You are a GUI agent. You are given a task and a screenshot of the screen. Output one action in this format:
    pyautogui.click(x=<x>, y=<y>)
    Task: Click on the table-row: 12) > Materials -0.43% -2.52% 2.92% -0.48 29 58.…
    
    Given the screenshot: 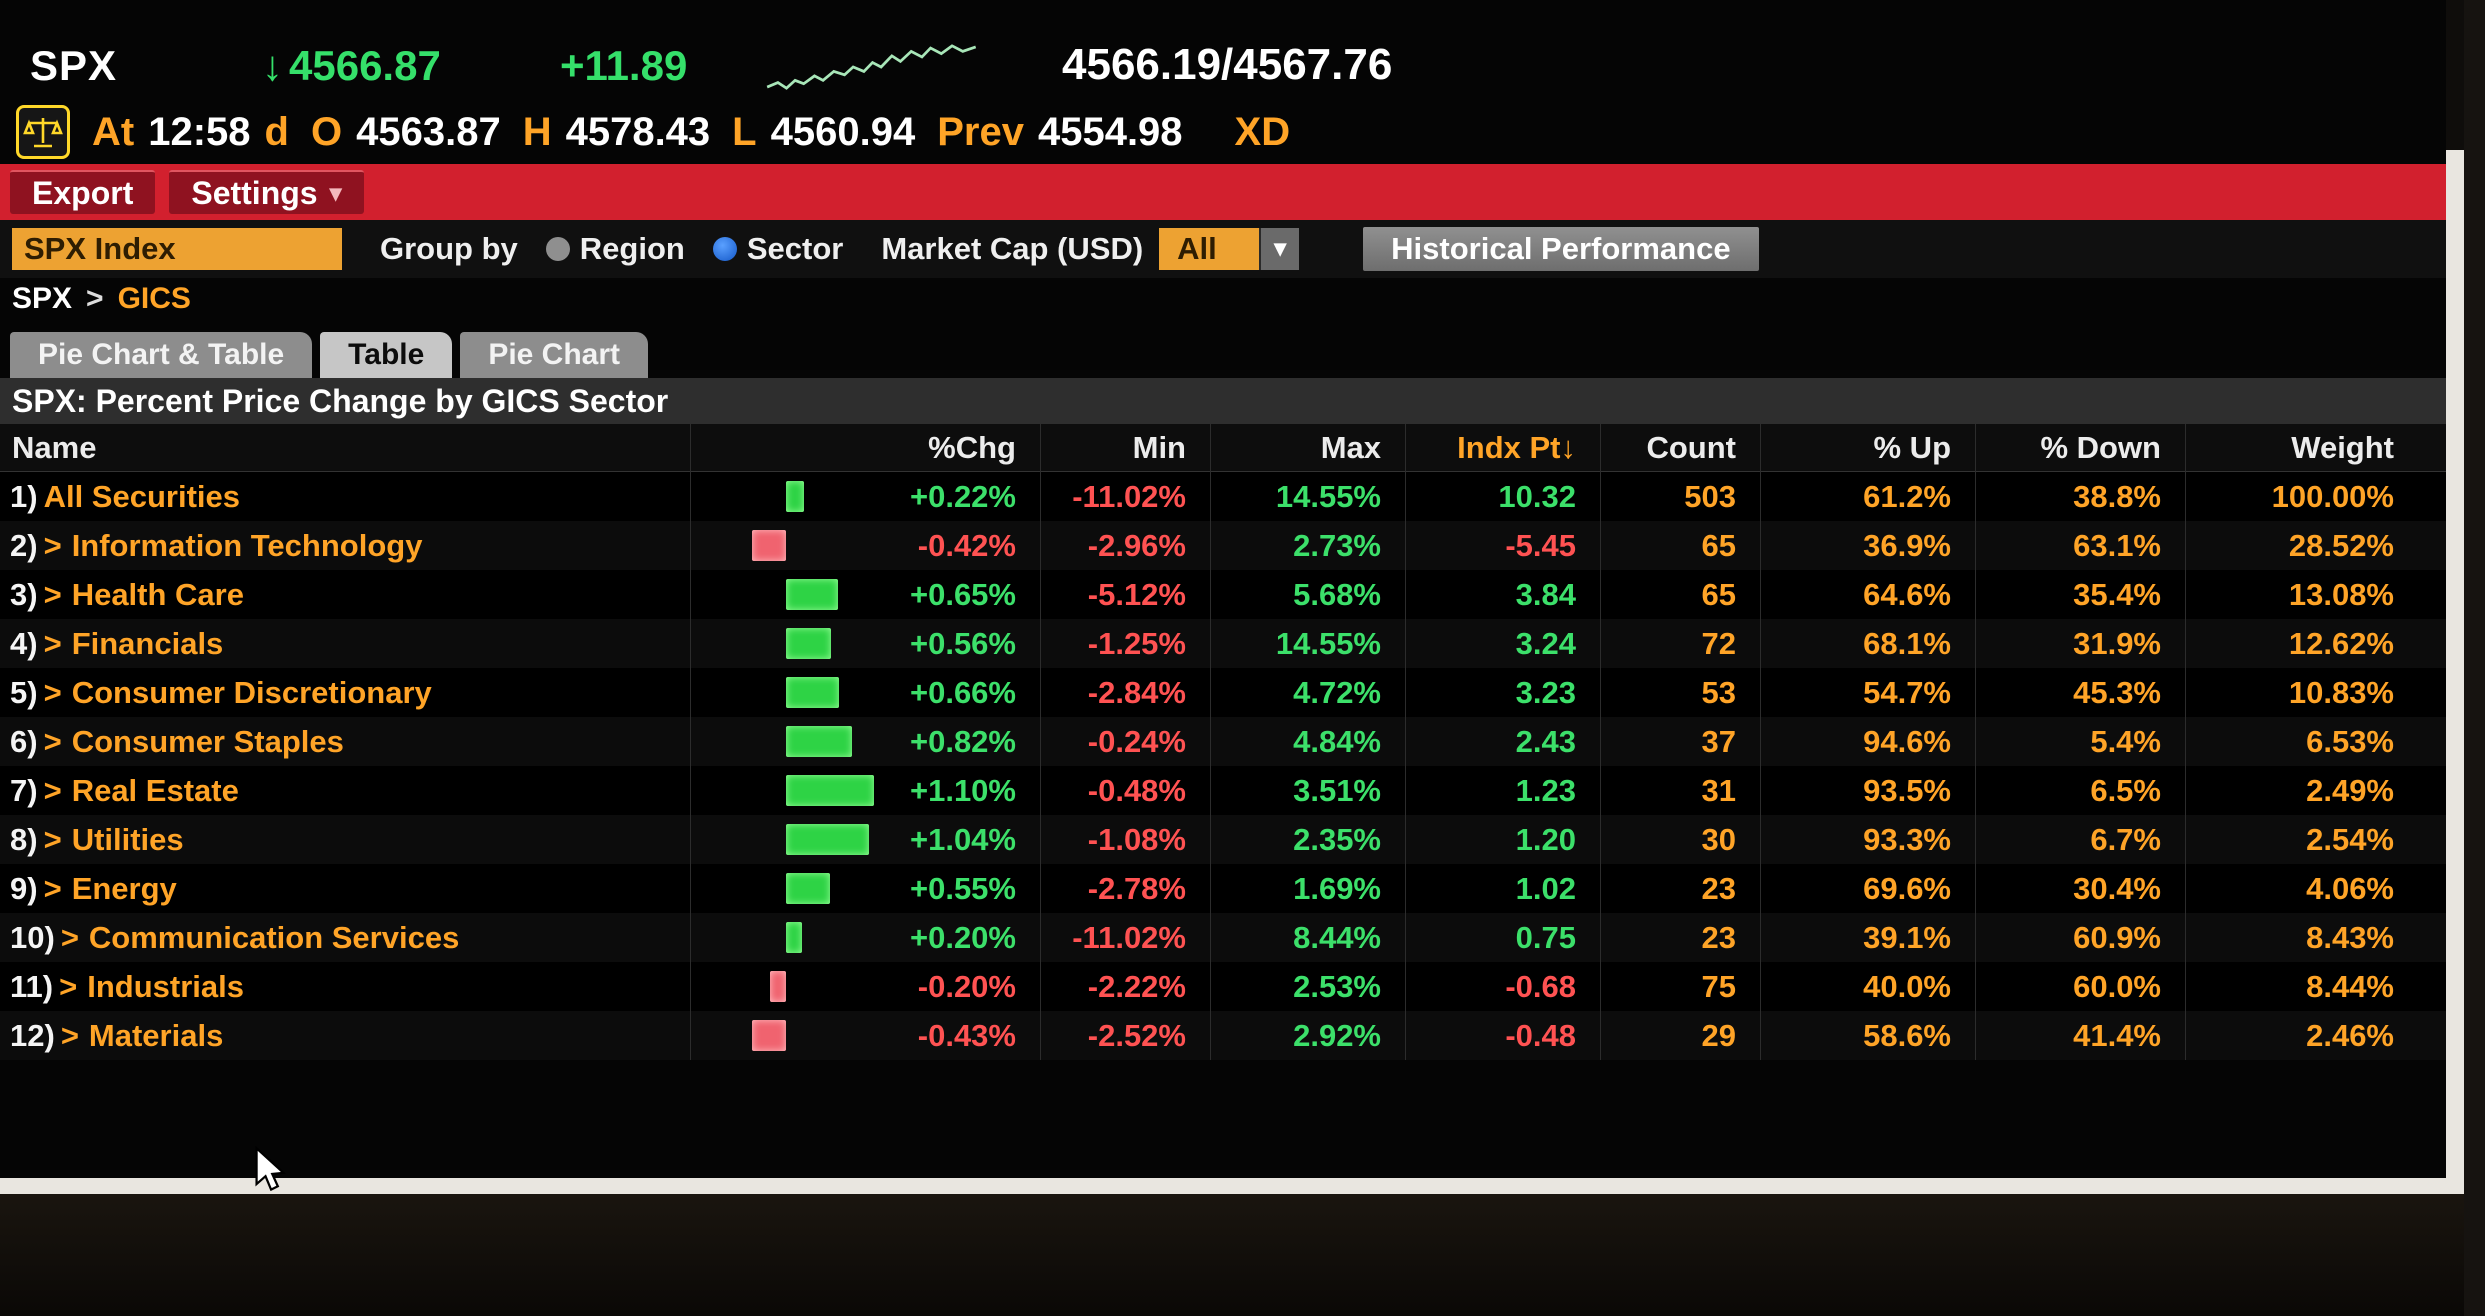 What is the action you would take?
    pyautogui.click(x=1223, y=1035)
    